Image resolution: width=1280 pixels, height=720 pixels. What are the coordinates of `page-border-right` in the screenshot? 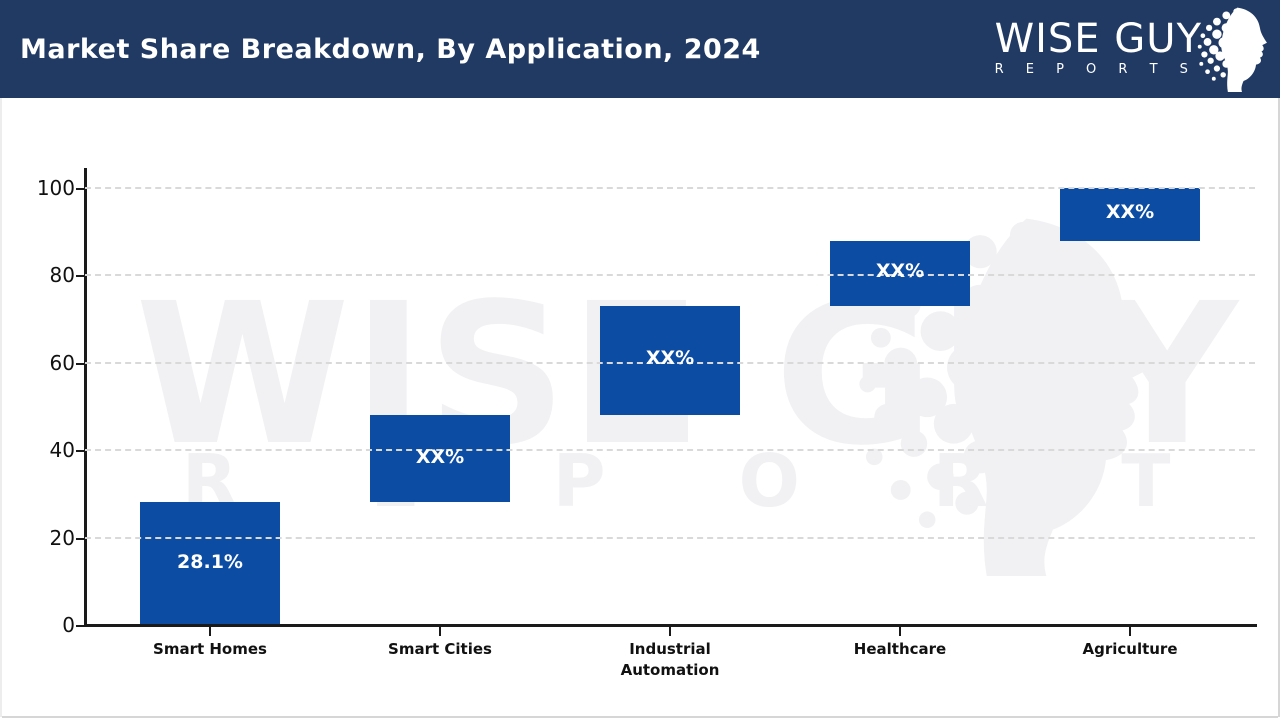 It's located at (1279, 407).